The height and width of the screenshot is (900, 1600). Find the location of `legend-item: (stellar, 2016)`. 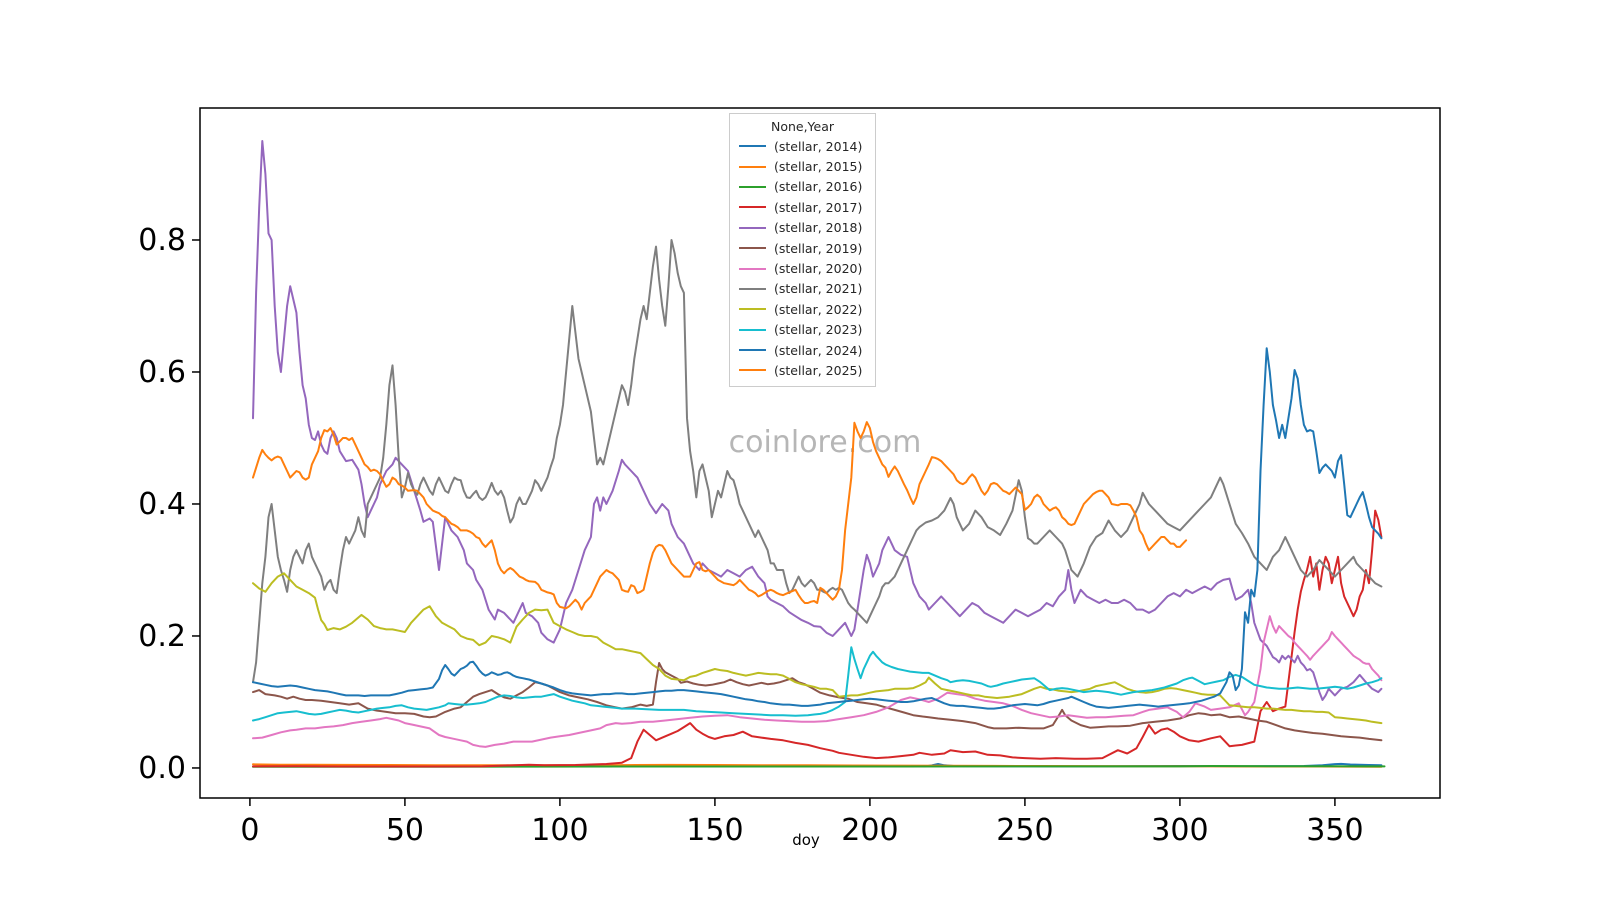

legend-item: (stellar, 2016) is located at coordinates (802, 187).